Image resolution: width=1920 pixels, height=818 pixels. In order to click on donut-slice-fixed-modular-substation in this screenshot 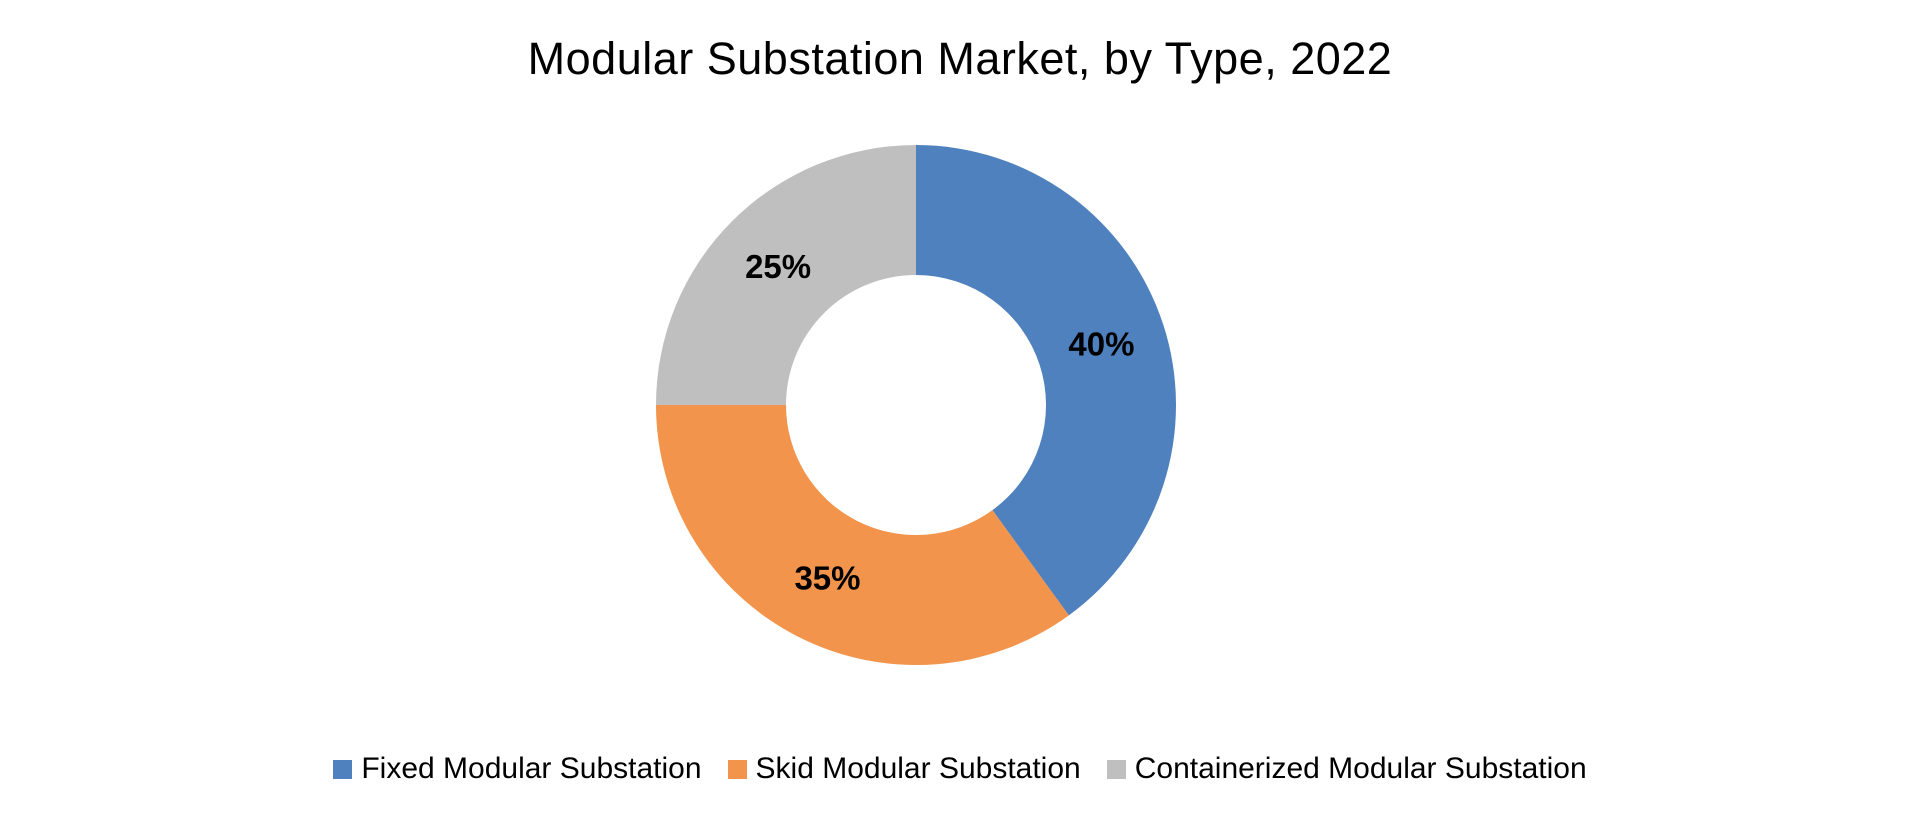, I will do `click(1046, 380)`.